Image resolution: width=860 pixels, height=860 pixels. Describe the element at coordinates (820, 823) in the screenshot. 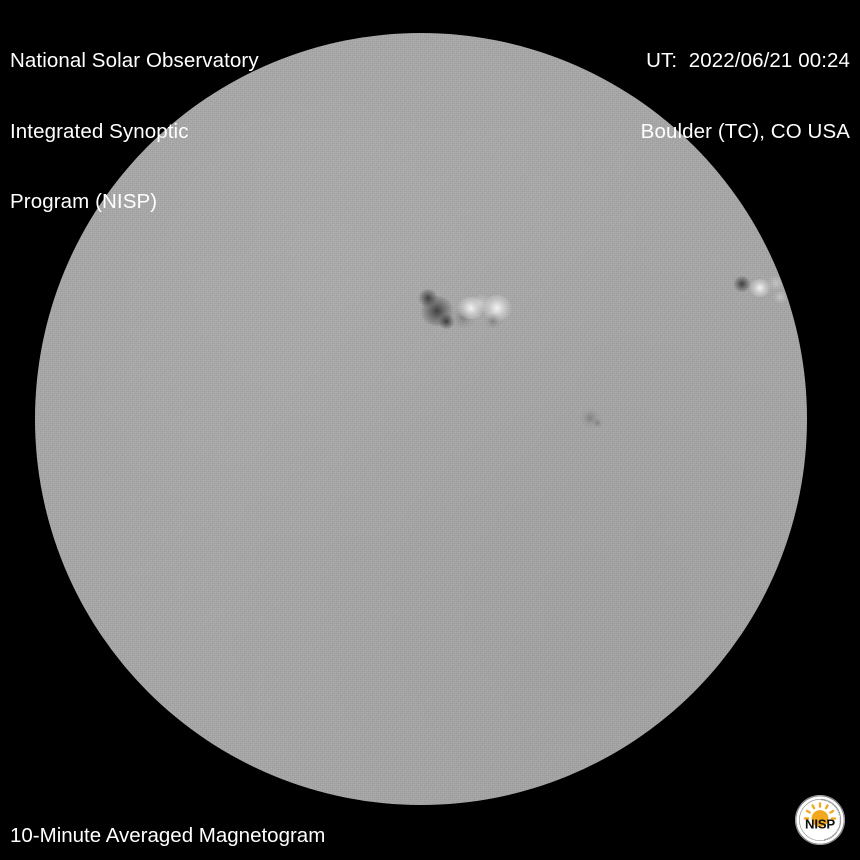

I see `logo-wordmark: NISP` at that location.